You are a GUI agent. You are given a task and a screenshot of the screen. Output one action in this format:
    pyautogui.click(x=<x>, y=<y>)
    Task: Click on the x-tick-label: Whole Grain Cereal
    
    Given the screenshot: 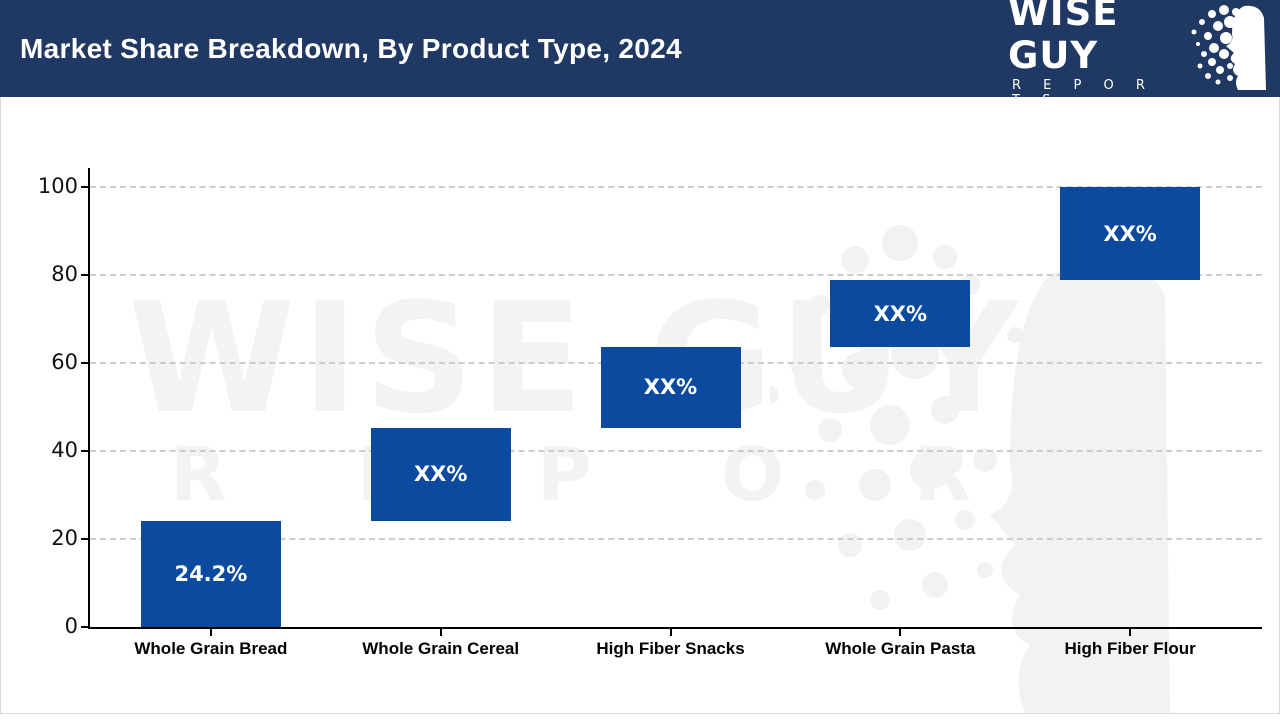 What is the action you would take?
    pyautogui.click(x=441, y=648)
    